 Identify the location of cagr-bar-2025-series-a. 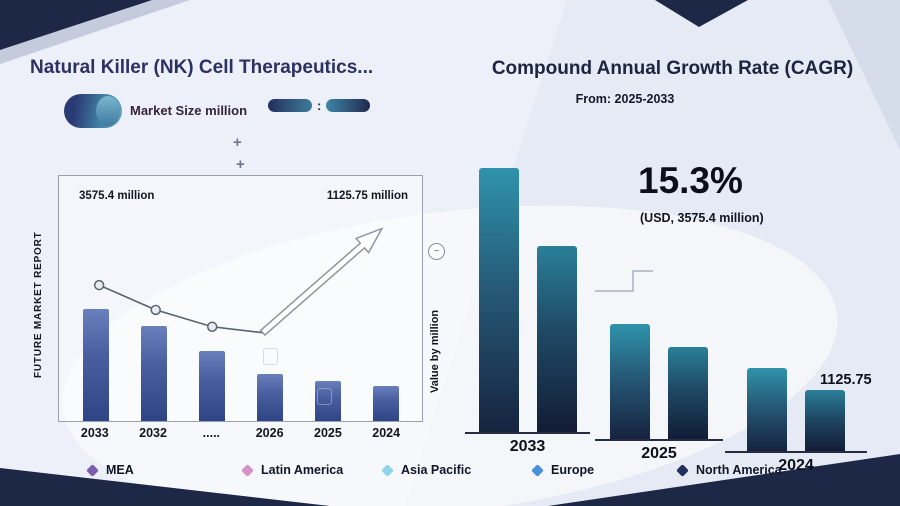
(630, 381).